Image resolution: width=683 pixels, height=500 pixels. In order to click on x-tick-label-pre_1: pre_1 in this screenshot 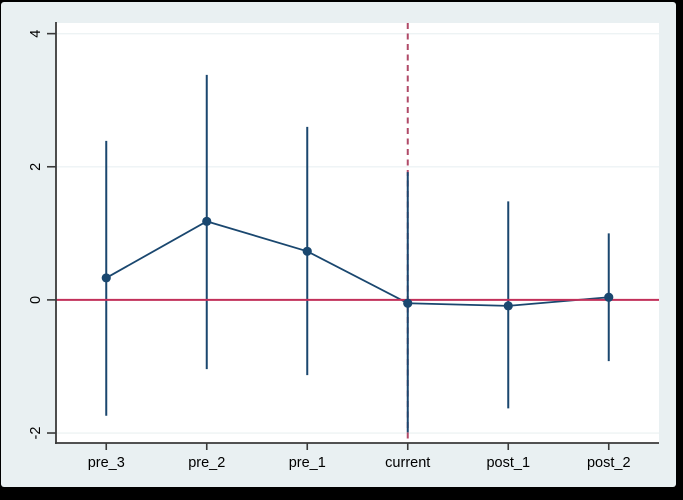, I will do `click(307, 463)`.